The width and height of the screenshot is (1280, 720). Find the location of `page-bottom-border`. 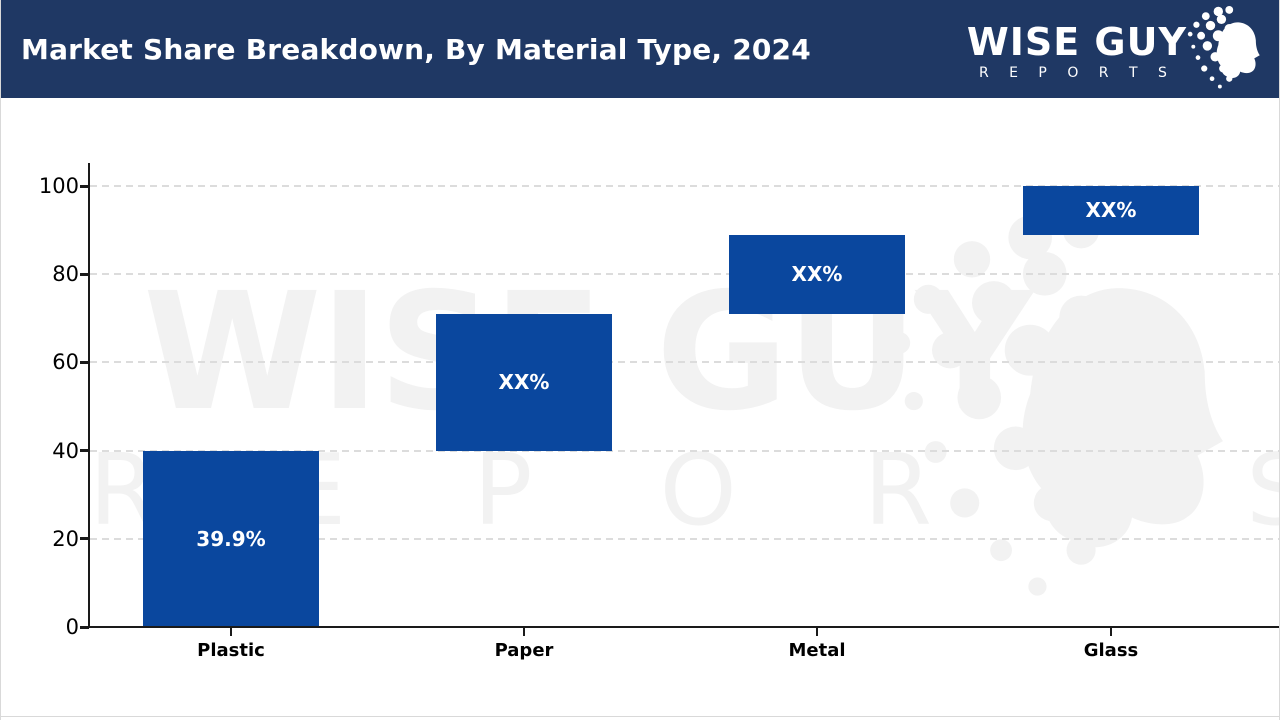

page-bottom-border is located at coordinates (640, 716).